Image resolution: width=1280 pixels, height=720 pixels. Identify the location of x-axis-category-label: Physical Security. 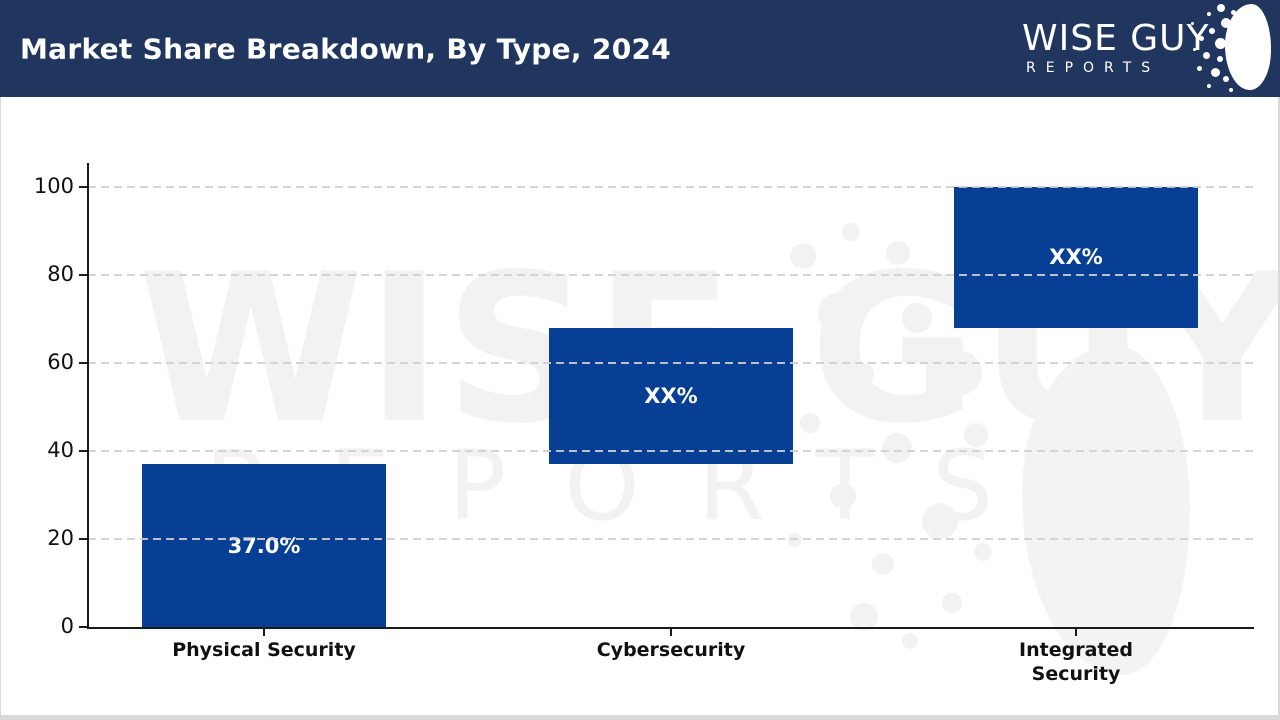
(264, 650).